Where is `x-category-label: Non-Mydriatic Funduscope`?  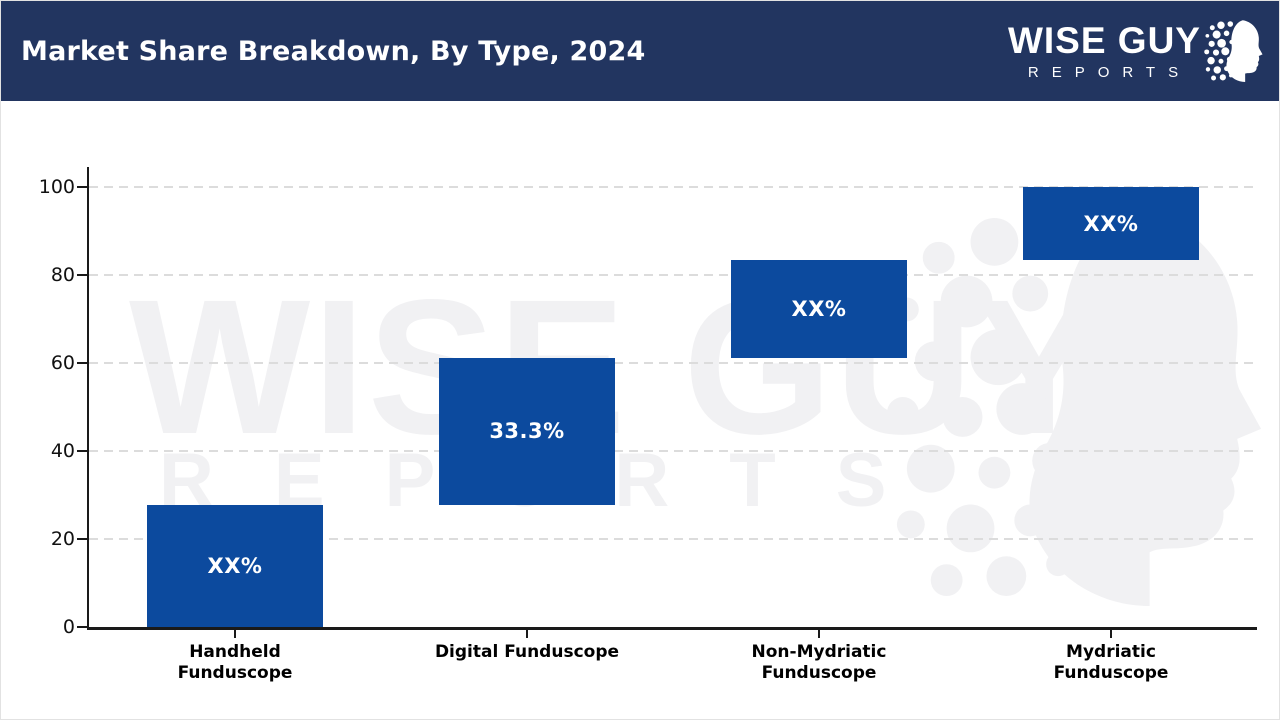 x-category-label: Non-Mydriatic Funduscope is located at coordinates (819, 662).